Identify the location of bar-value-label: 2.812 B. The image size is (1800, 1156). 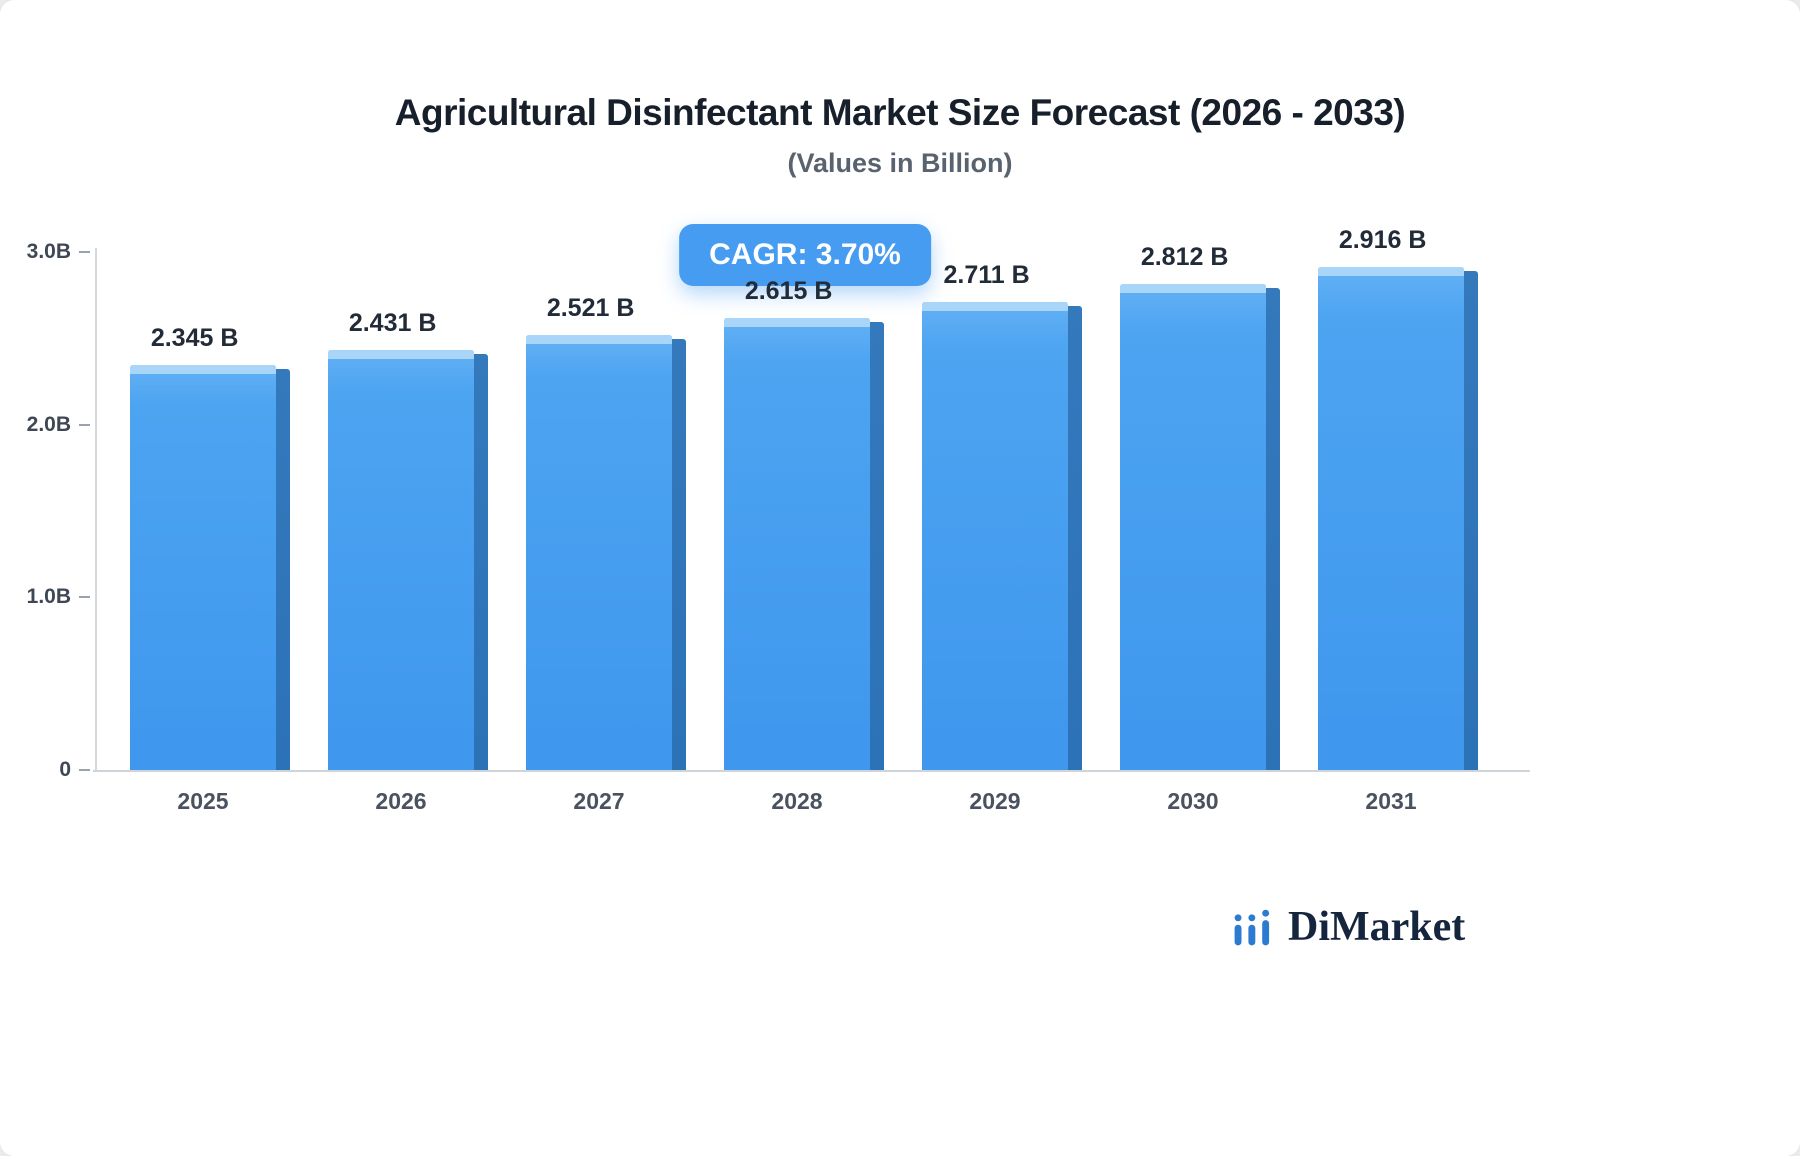
(1184, 257).